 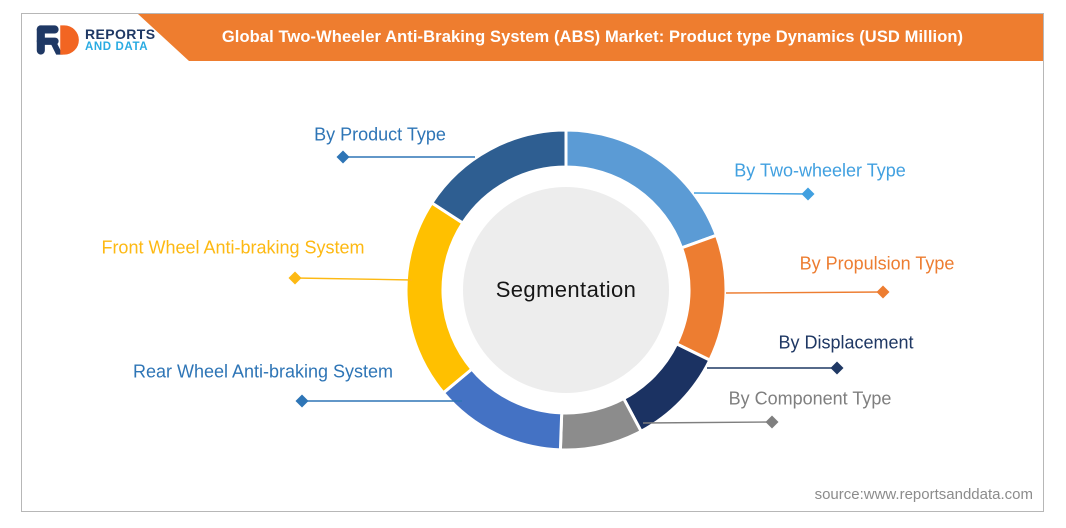 I want to click on donut-center-circle, so click(x=566, y=290).